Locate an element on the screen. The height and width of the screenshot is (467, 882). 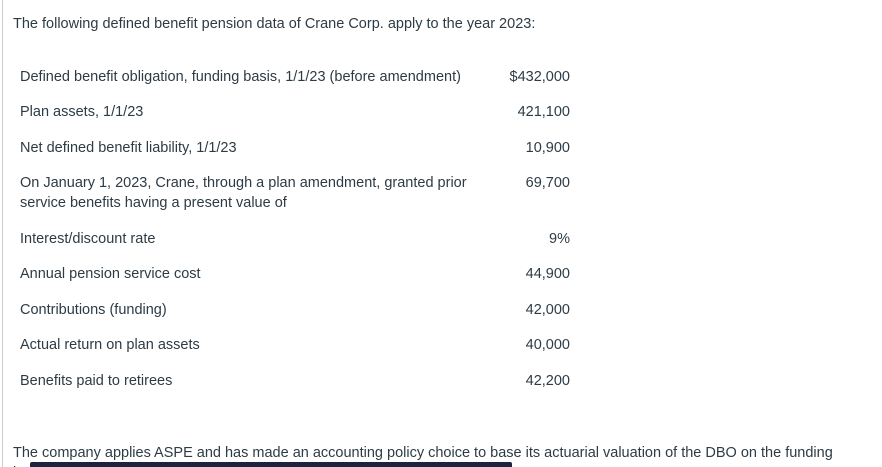
row-value: 69,700 is located at coordinates (547, 183).